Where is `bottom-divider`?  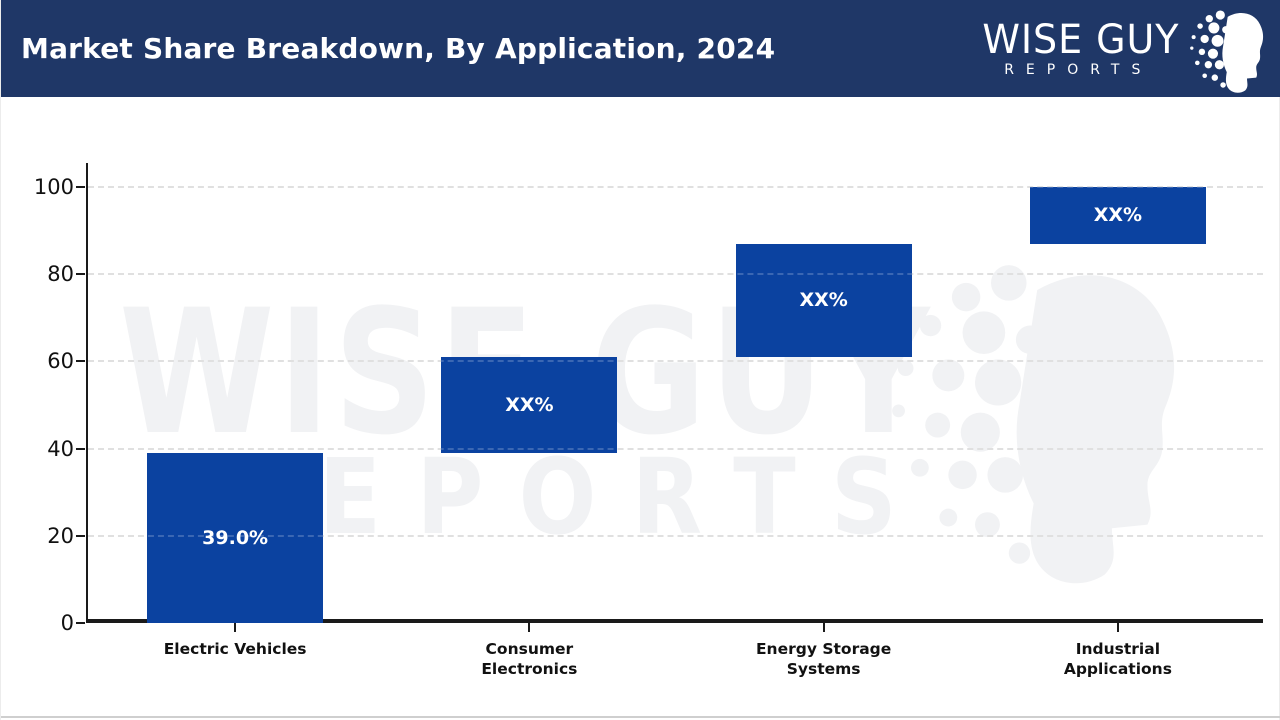
bottom-divider is located at coordinates (640, 717).